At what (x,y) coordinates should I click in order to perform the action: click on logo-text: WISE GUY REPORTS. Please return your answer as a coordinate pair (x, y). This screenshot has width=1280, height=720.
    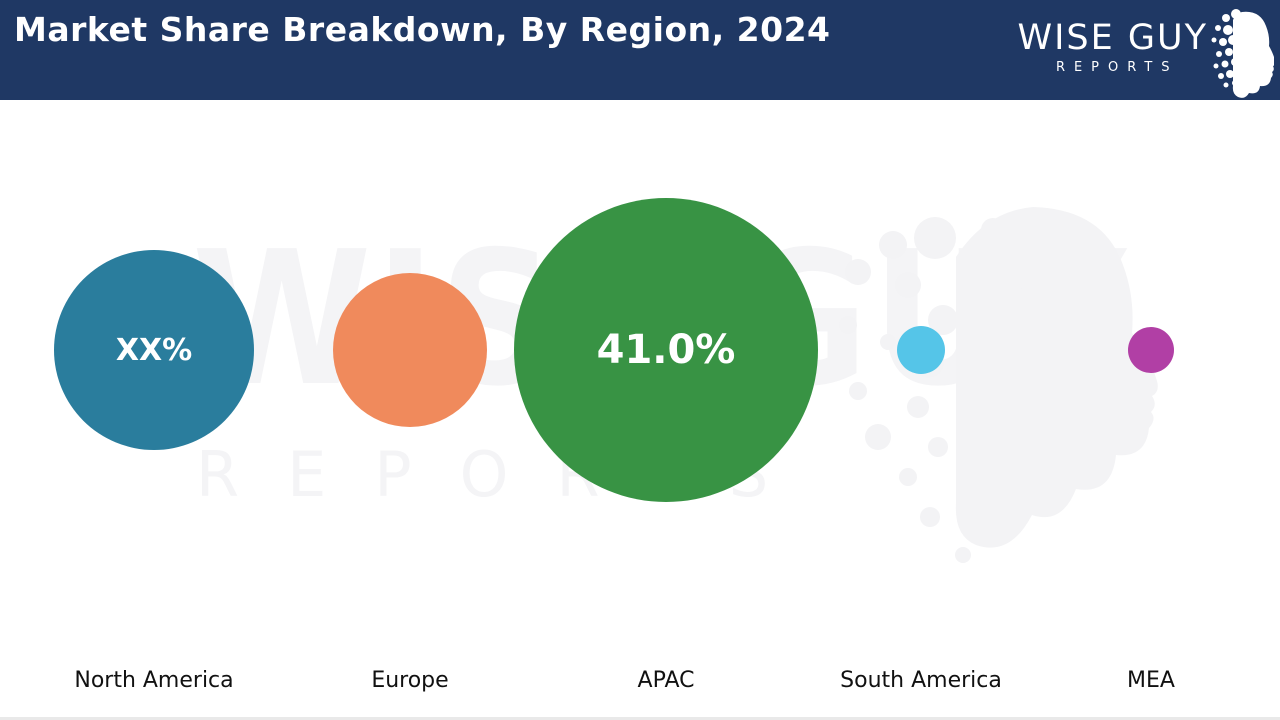
    Looking at the image, I should click on (1112, 47).